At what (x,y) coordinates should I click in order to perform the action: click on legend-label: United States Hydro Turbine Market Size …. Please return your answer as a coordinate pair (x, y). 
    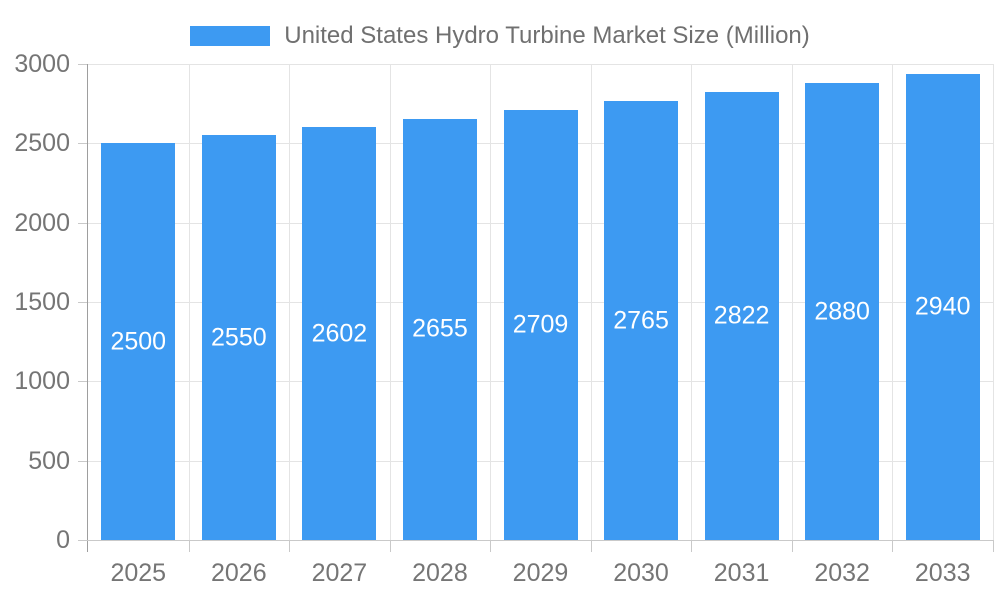
    Looking at the image, I should click on (547, 35).